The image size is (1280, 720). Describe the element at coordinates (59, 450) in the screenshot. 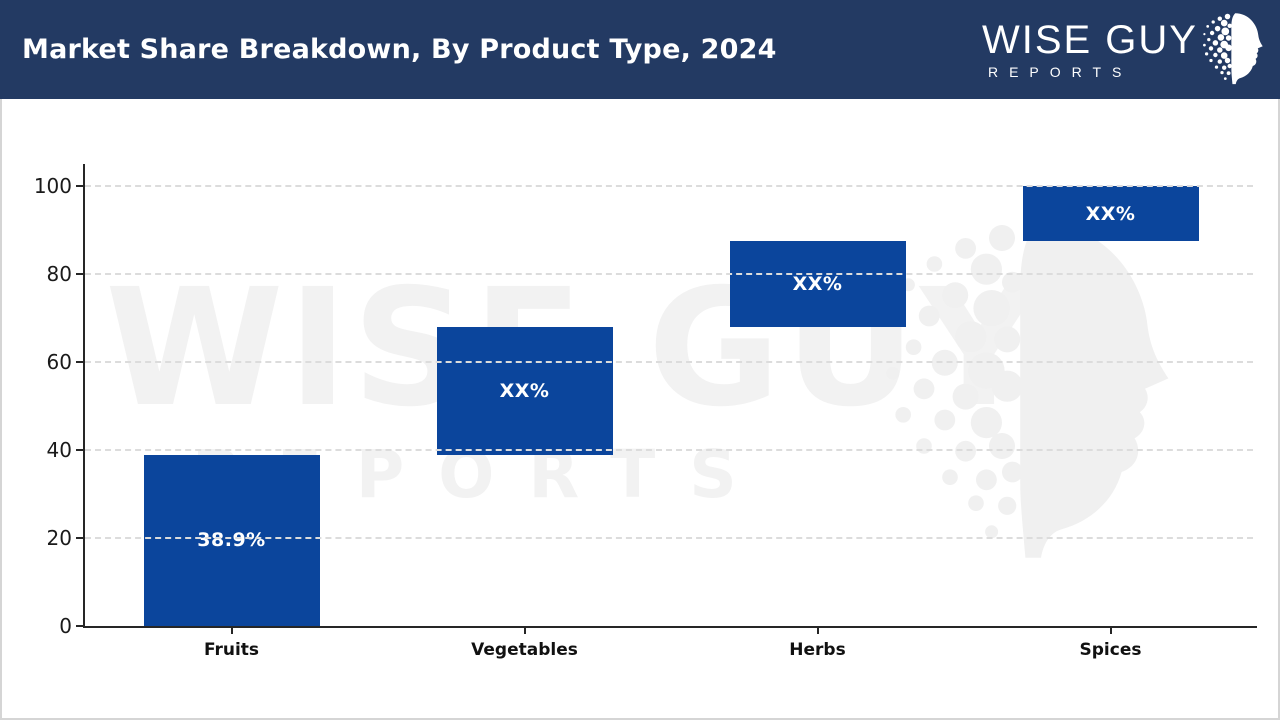

I see `y-tick-label: 40` at that location.